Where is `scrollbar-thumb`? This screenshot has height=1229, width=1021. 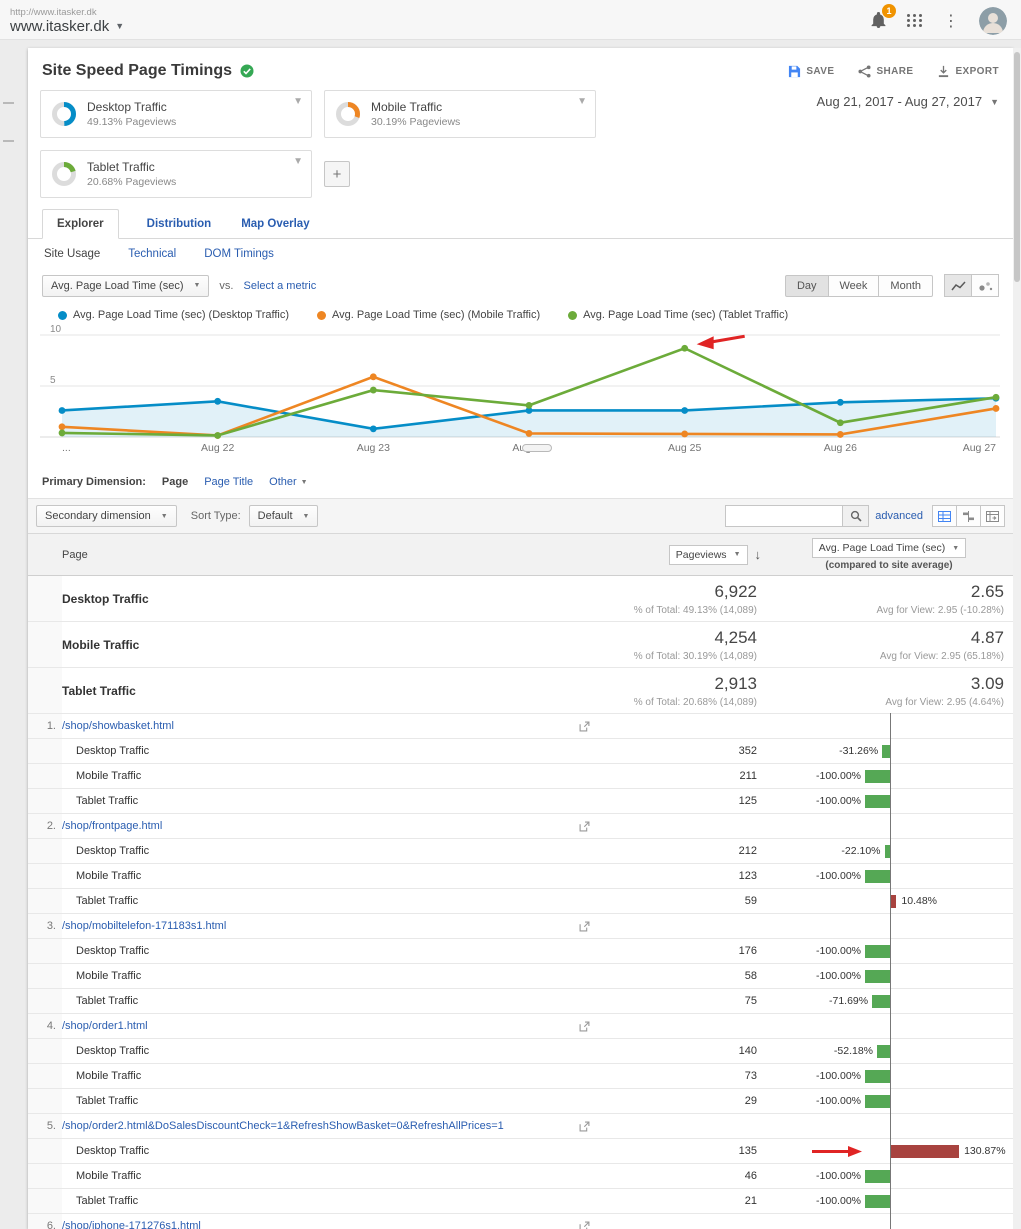 scrollbar-thumb is located at coordinates (1017, 167).